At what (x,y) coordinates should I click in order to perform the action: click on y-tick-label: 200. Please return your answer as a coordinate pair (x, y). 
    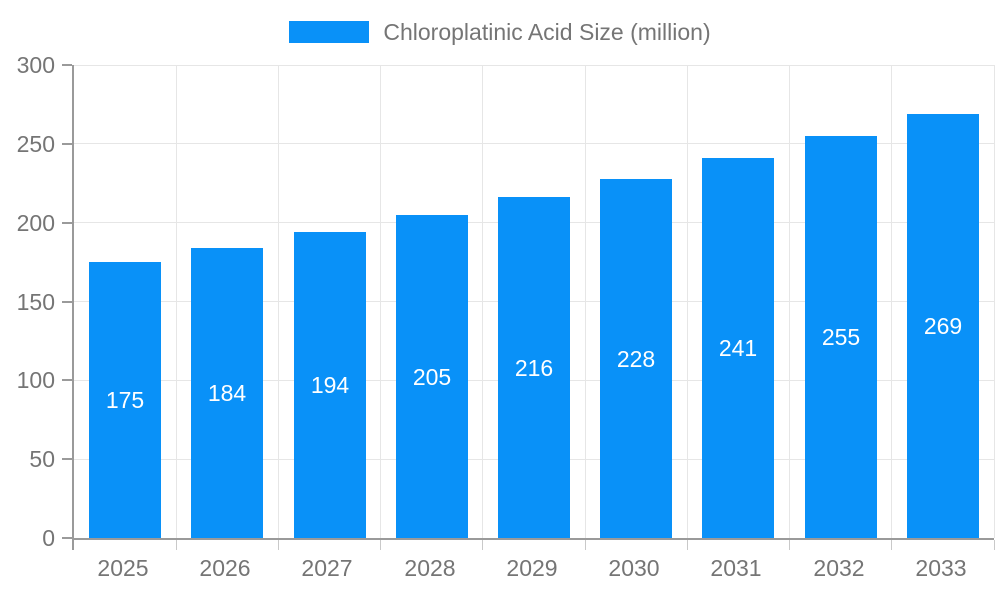
    Looking at the image, I should click on (35, 222).